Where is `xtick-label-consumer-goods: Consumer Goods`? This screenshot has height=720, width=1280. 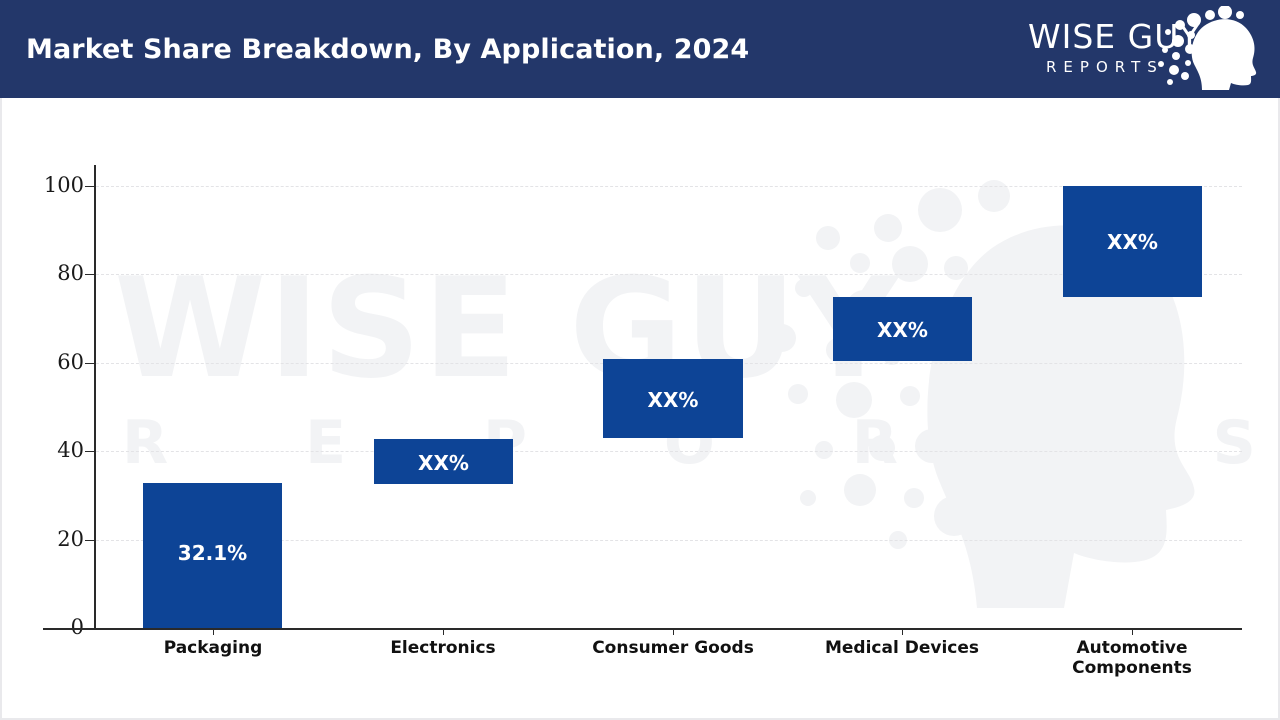 xtick-label-consumer-goods: Consumer Goods is located at coordinates (673, 648).